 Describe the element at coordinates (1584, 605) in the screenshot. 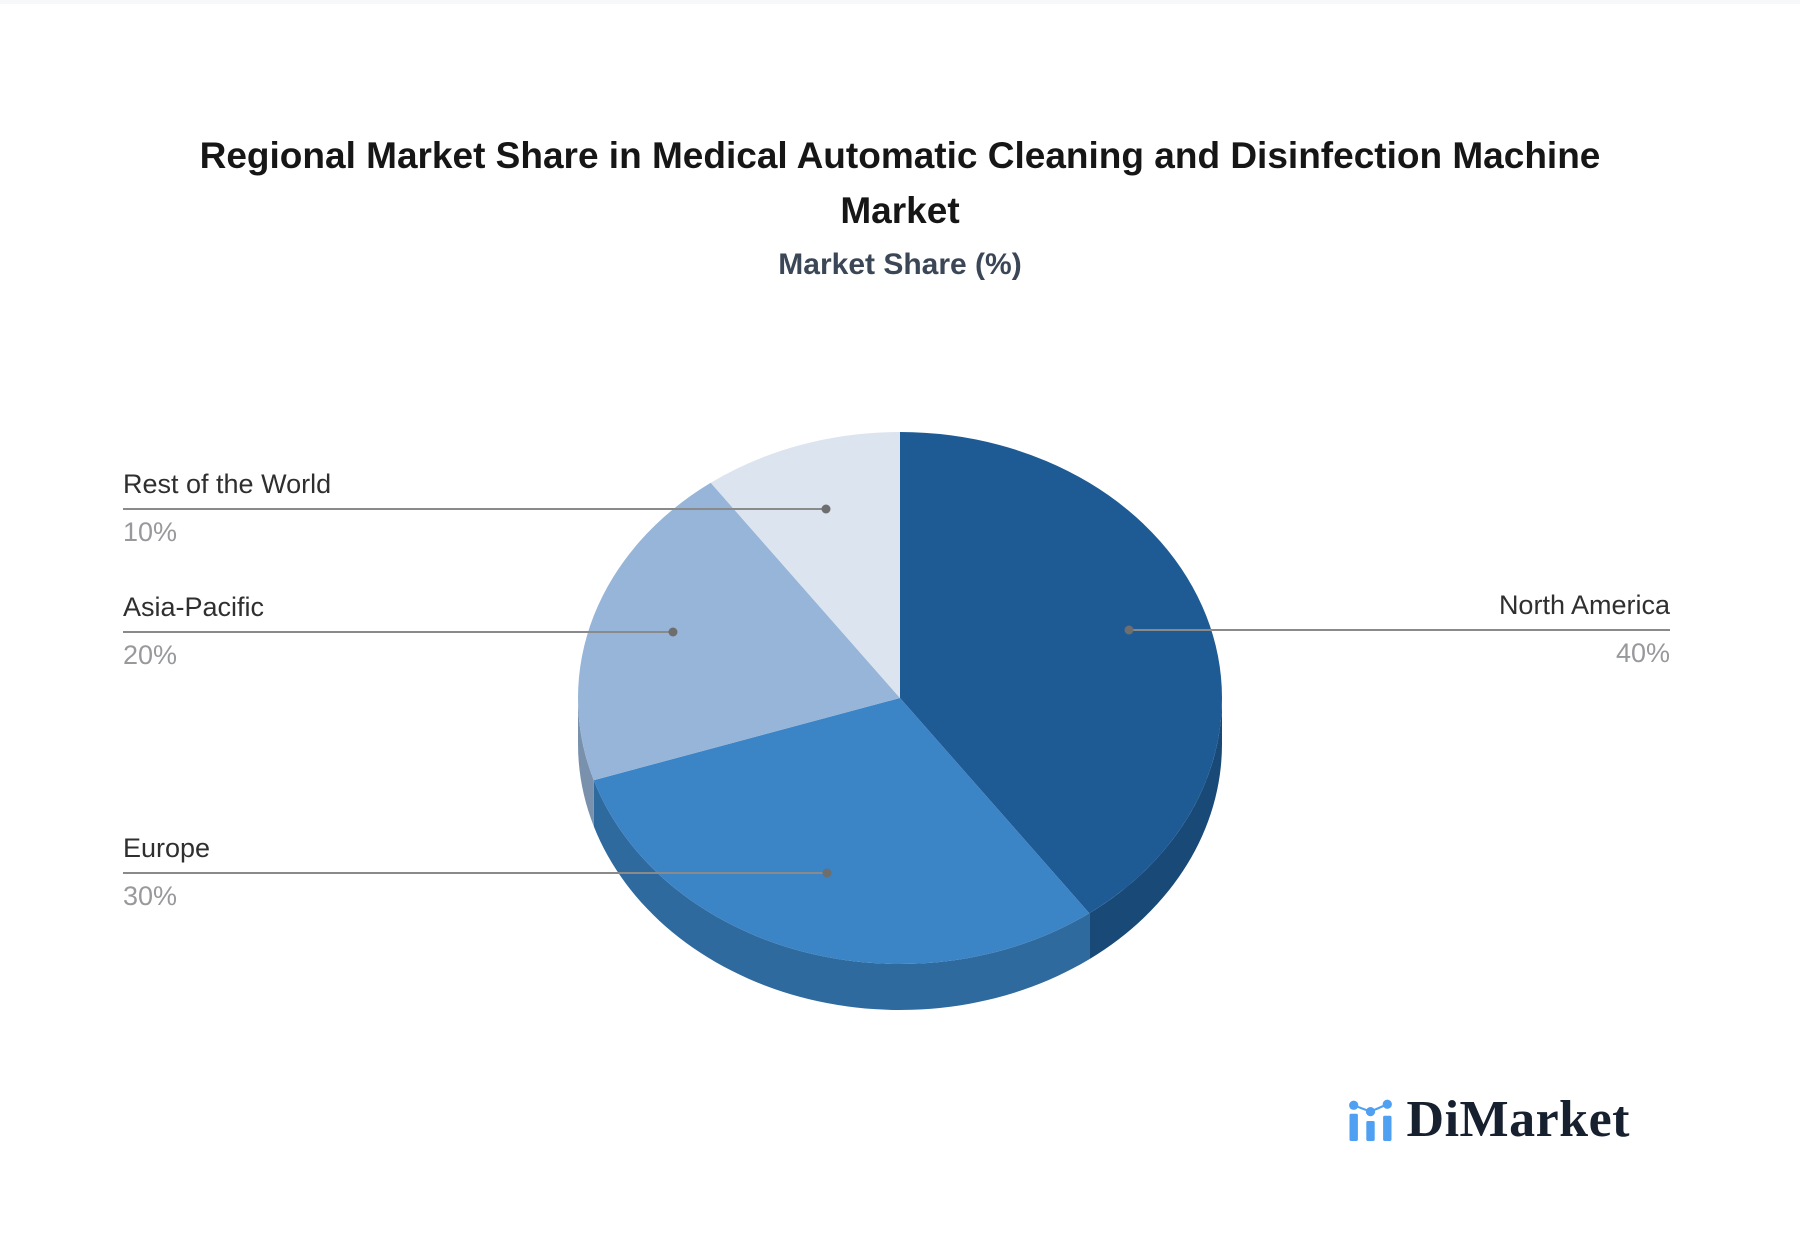

I see `slice-label-north-america: North America` at that location.